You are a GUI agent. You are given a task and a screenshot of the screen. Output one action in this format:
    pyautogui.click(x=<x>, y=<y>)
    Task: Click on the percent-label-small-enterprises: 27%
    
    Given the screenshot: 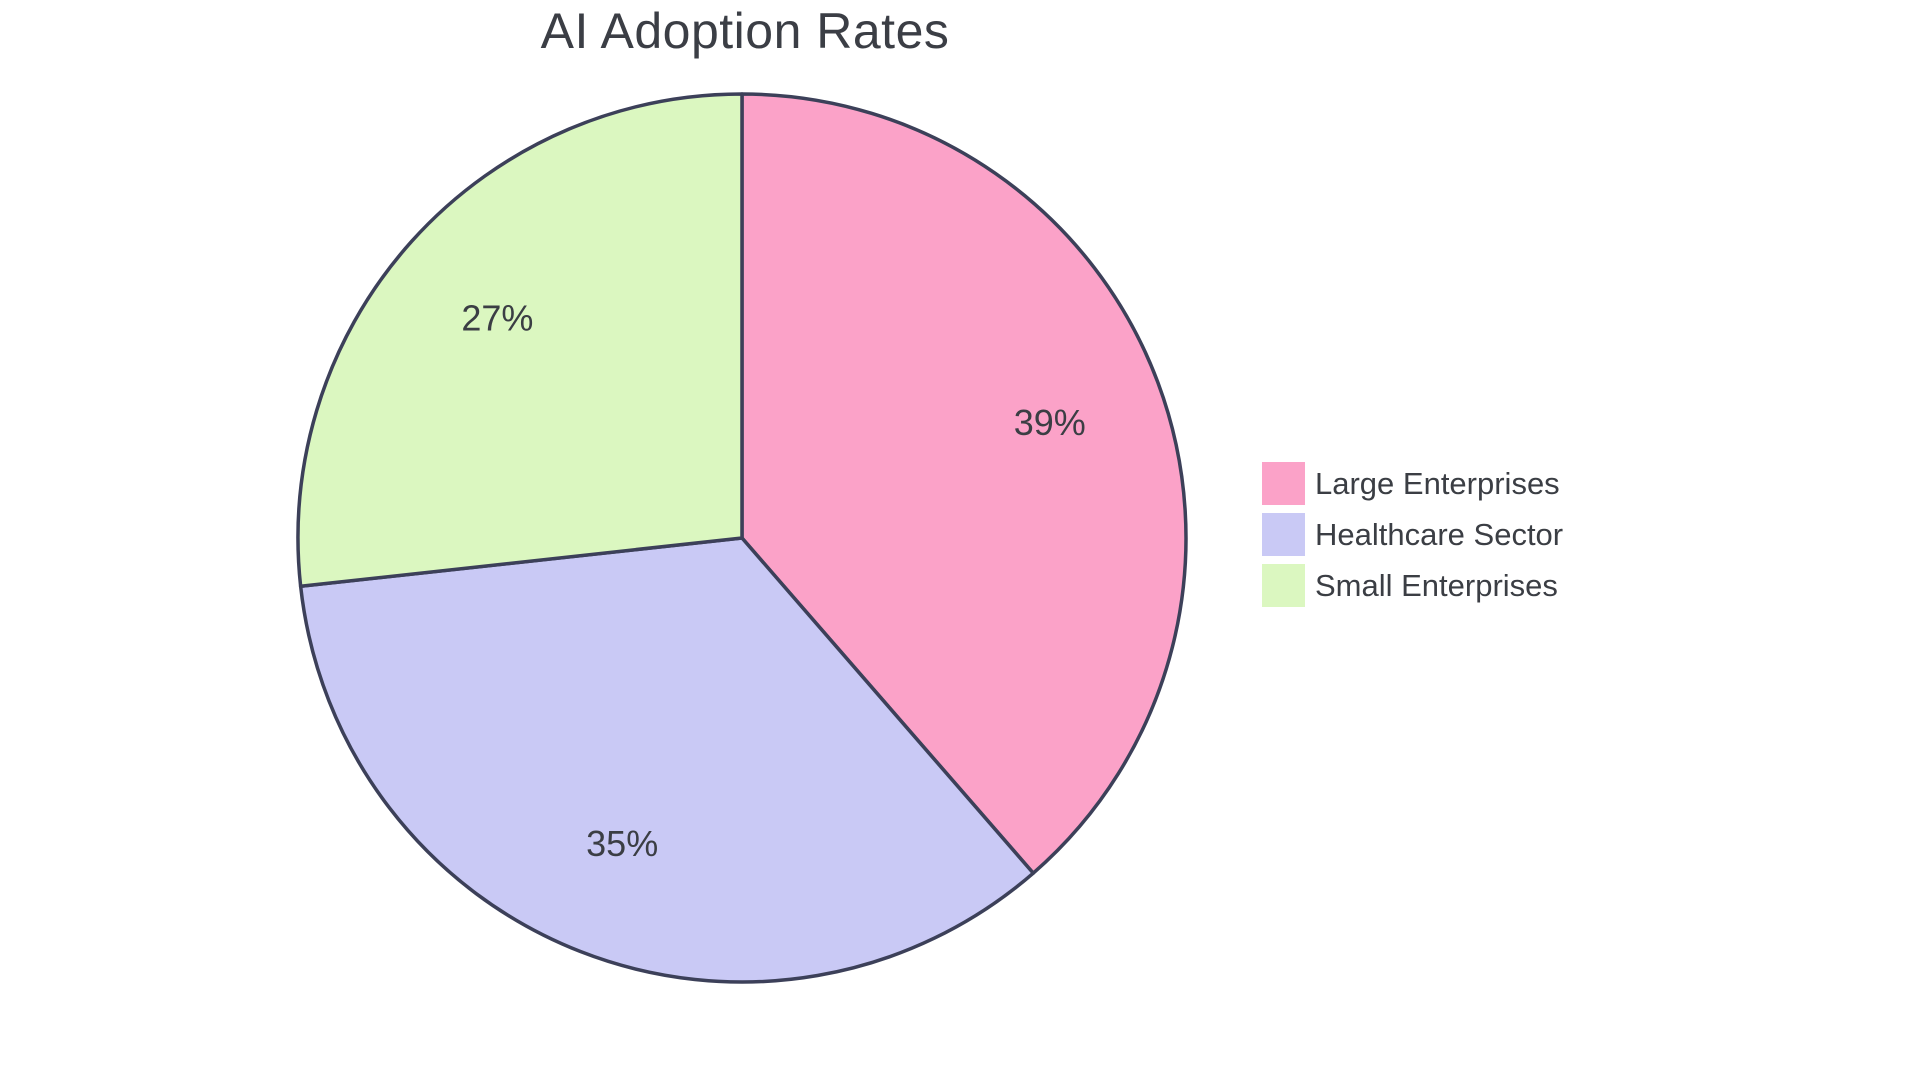 What is the action you would take?
    pyautogui.click(x=497, y=318)
    